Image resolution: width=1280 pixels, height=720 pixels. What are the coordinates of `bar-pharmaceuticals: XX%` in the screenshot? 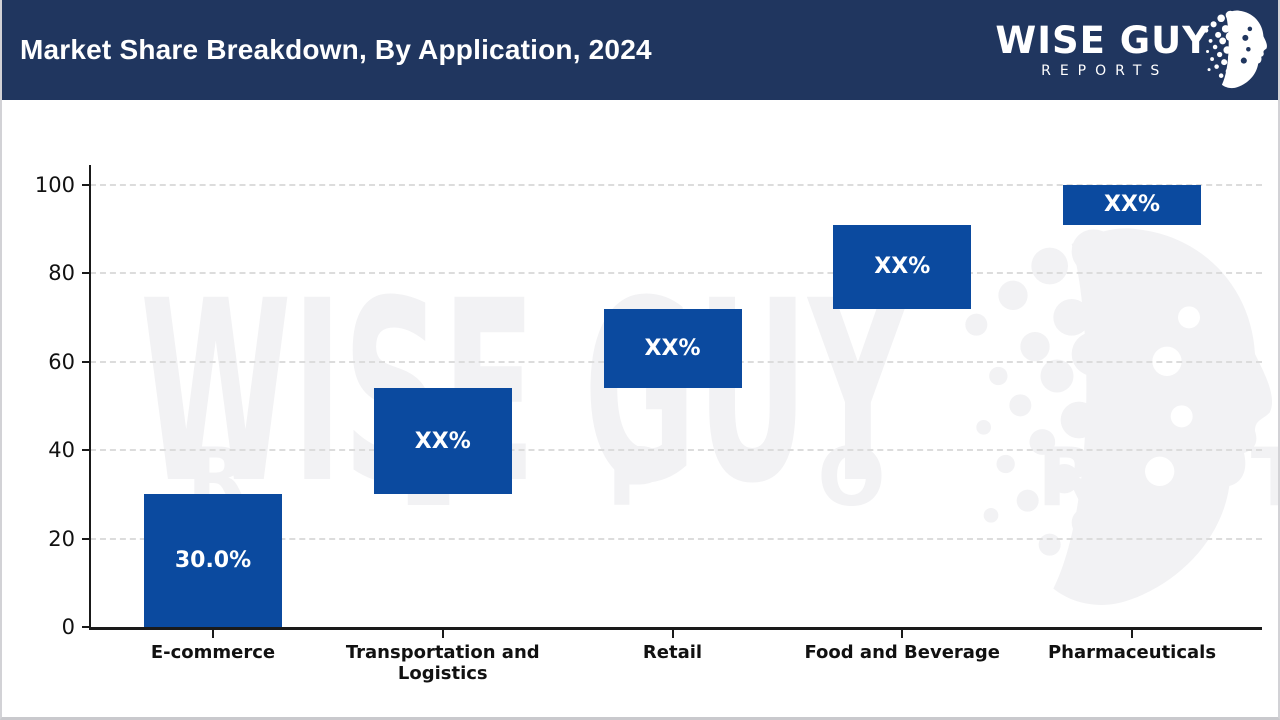 It's located at (1132, 205).